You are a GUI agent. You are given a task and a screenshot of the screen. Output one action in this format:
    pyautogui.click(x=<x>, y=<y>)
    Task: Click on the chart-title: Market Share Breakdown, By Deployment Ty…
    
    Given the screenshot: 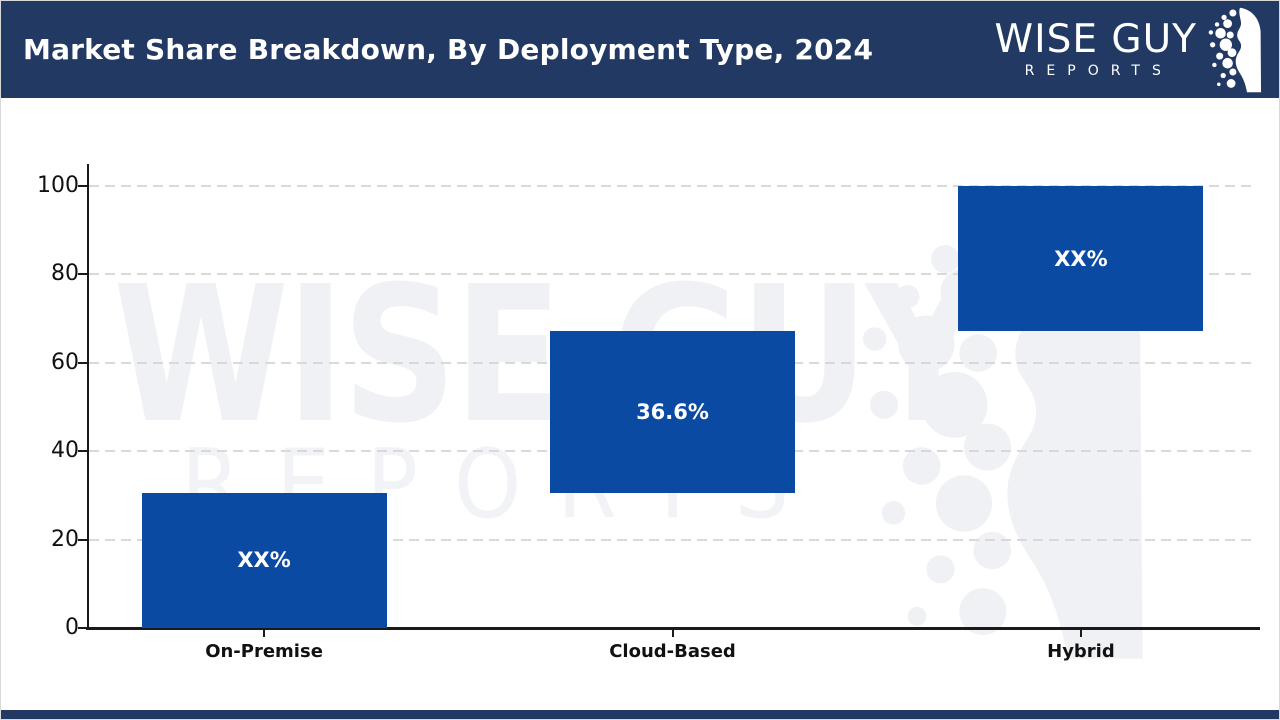 What is the action you would take?
    pyautogui.click(x=448, y=49)
    